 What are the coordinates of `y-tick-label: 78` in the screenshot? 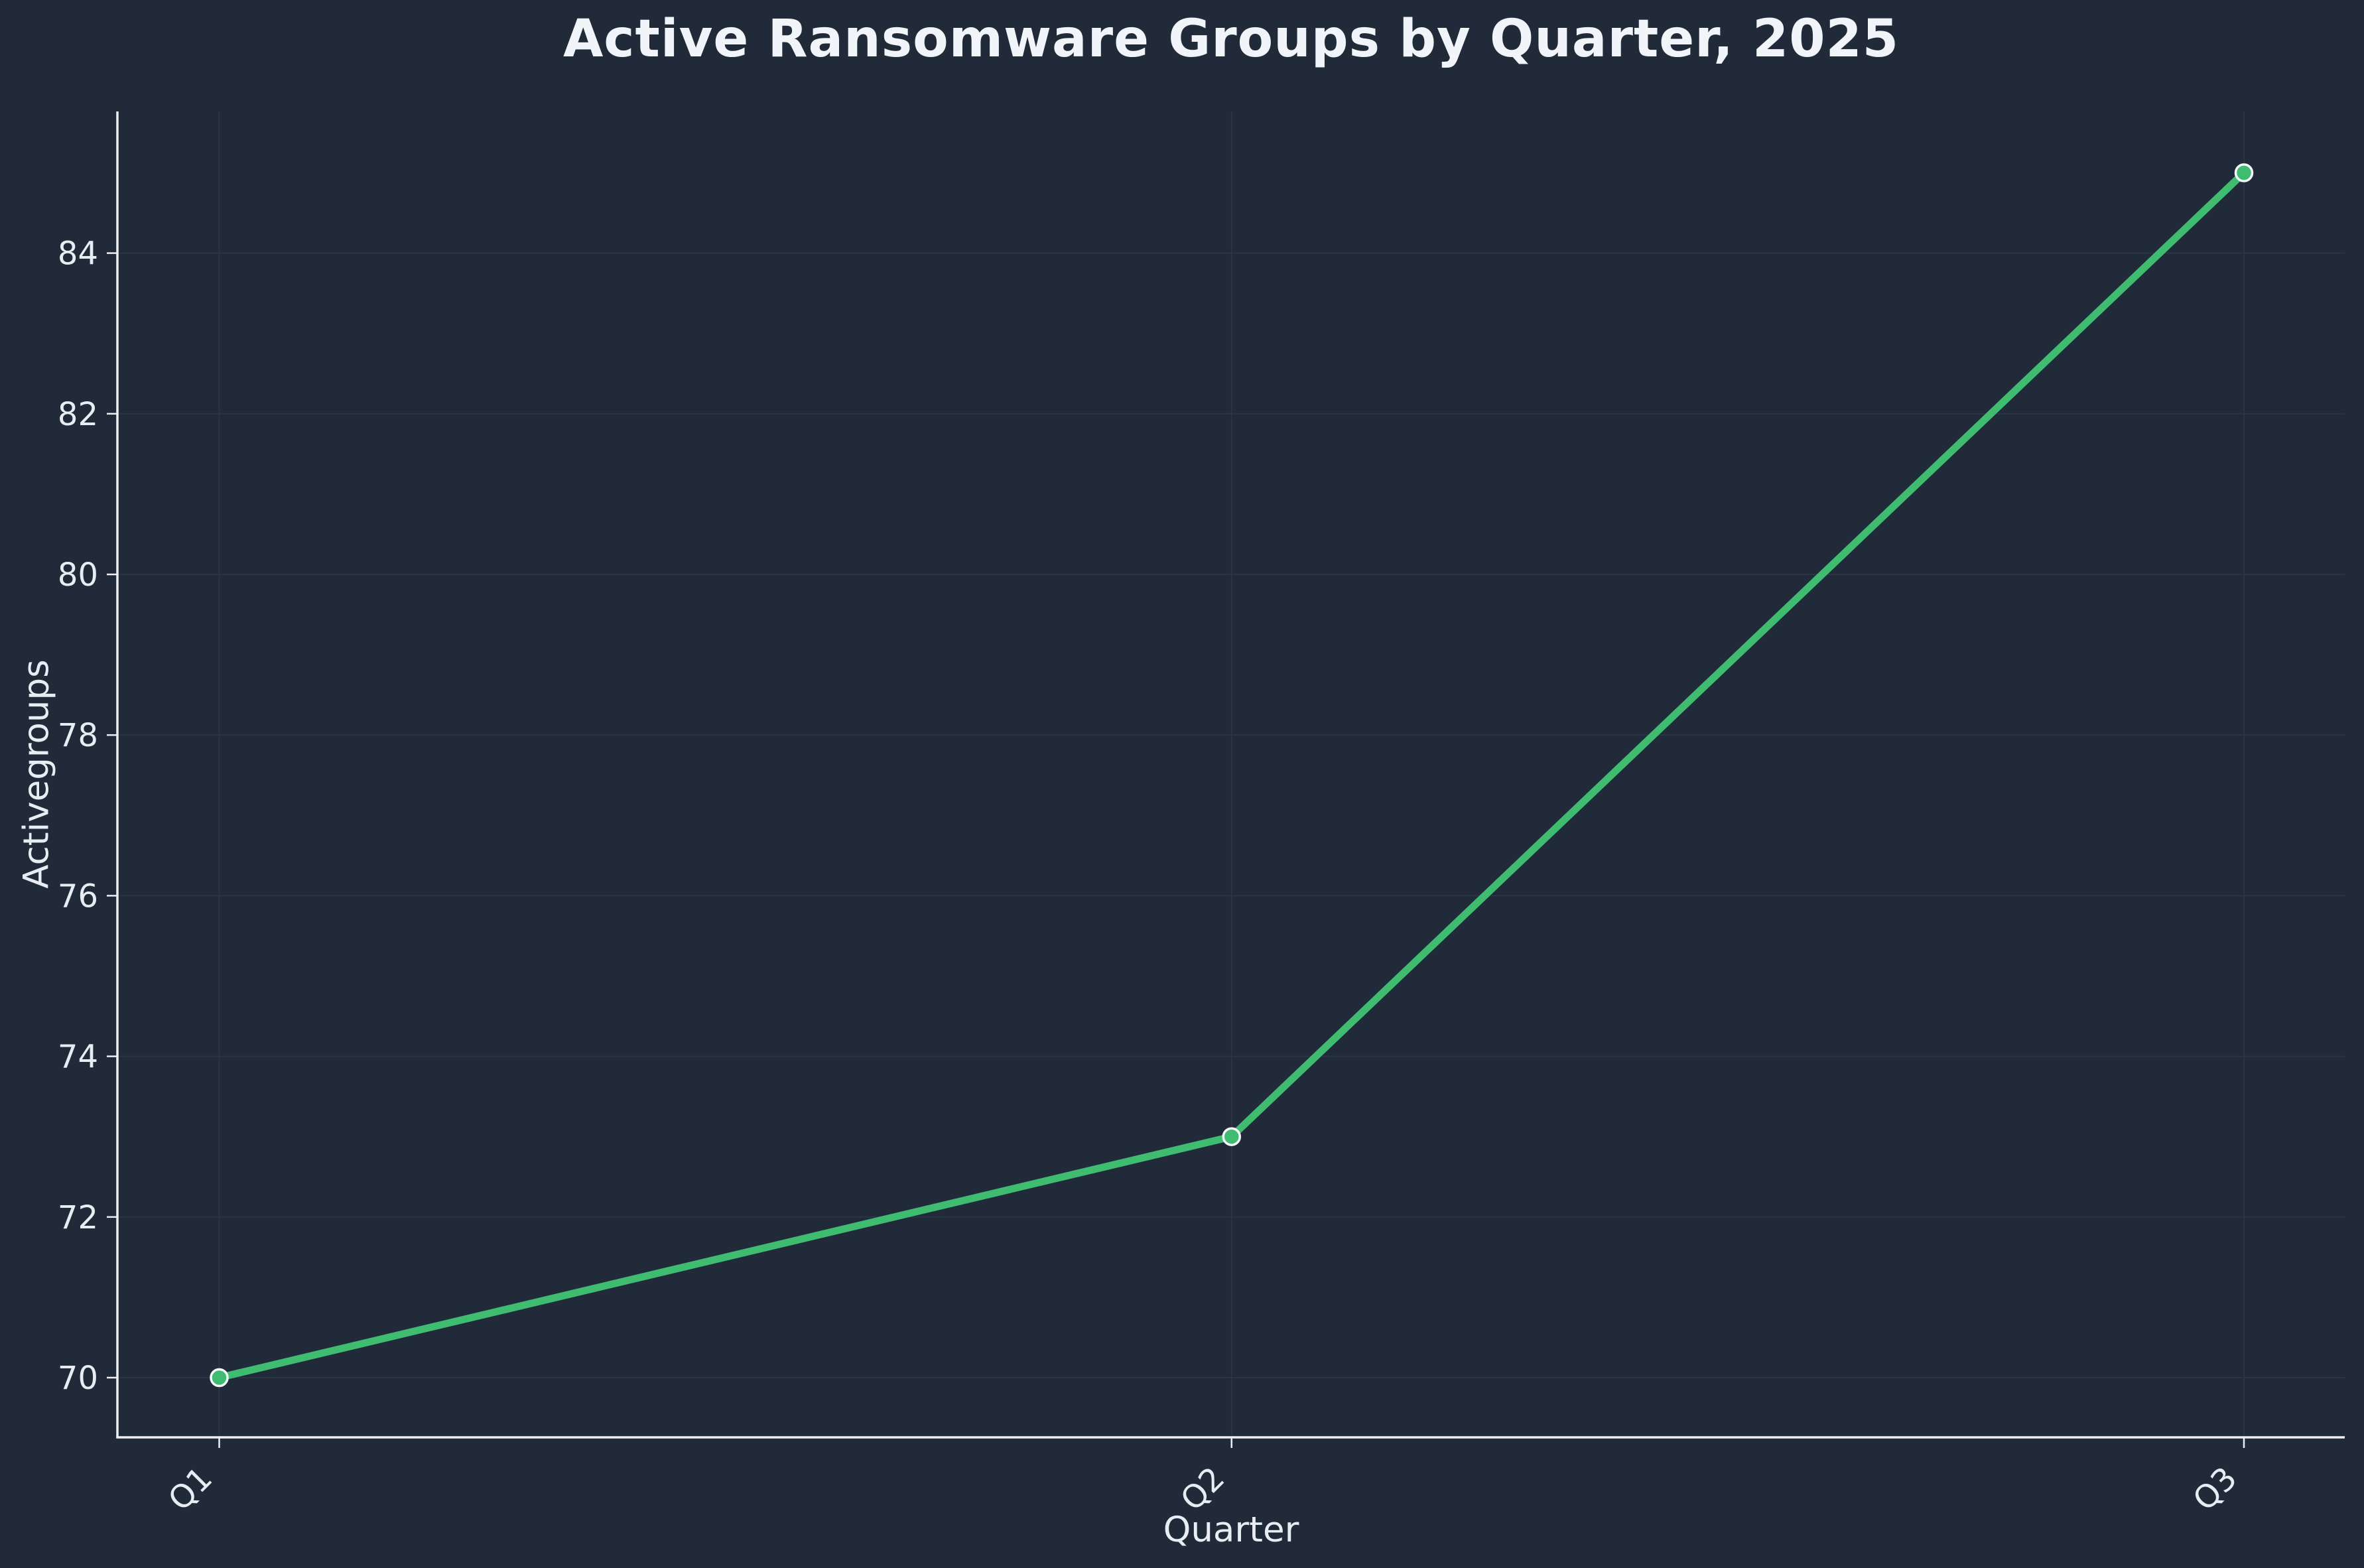 It's located at (78, 736).